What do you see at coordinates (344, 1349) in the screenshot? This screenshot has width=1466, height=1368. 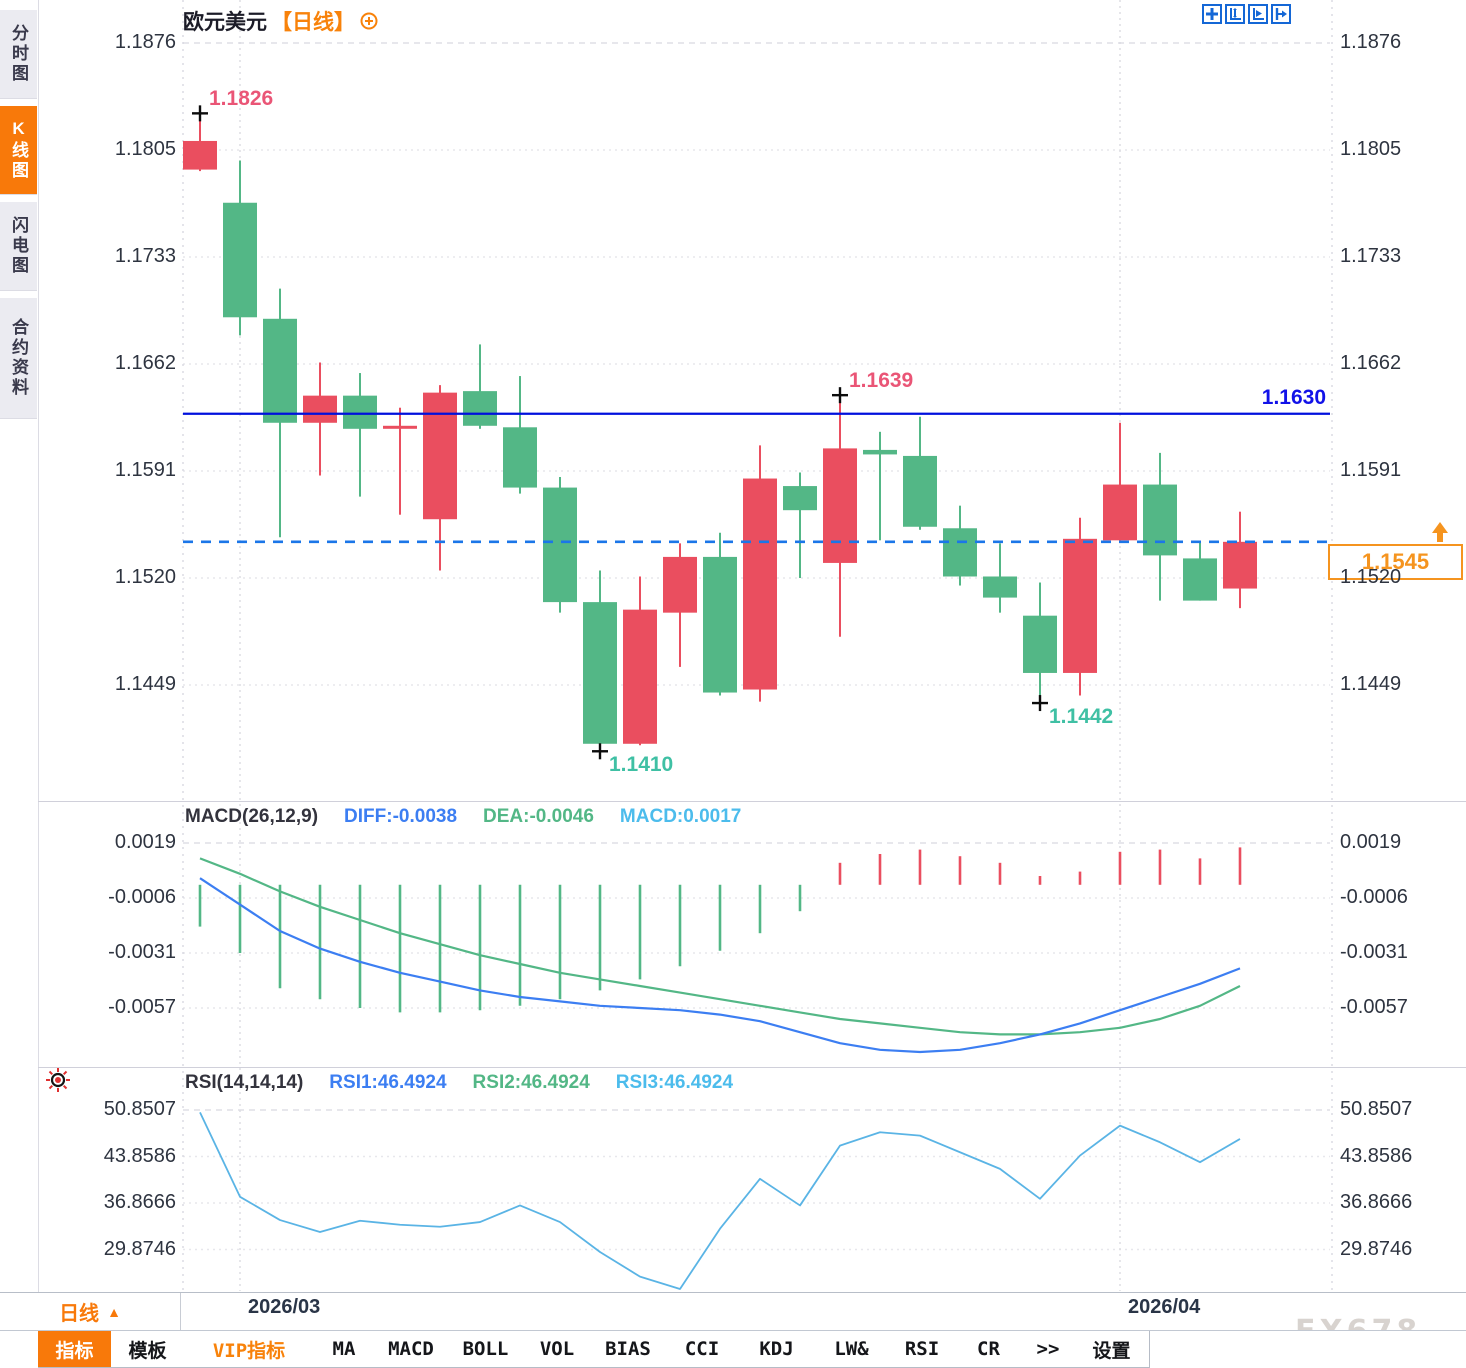 I see `toolbar-button-ma: MA` at bounding box center [344, 1349].